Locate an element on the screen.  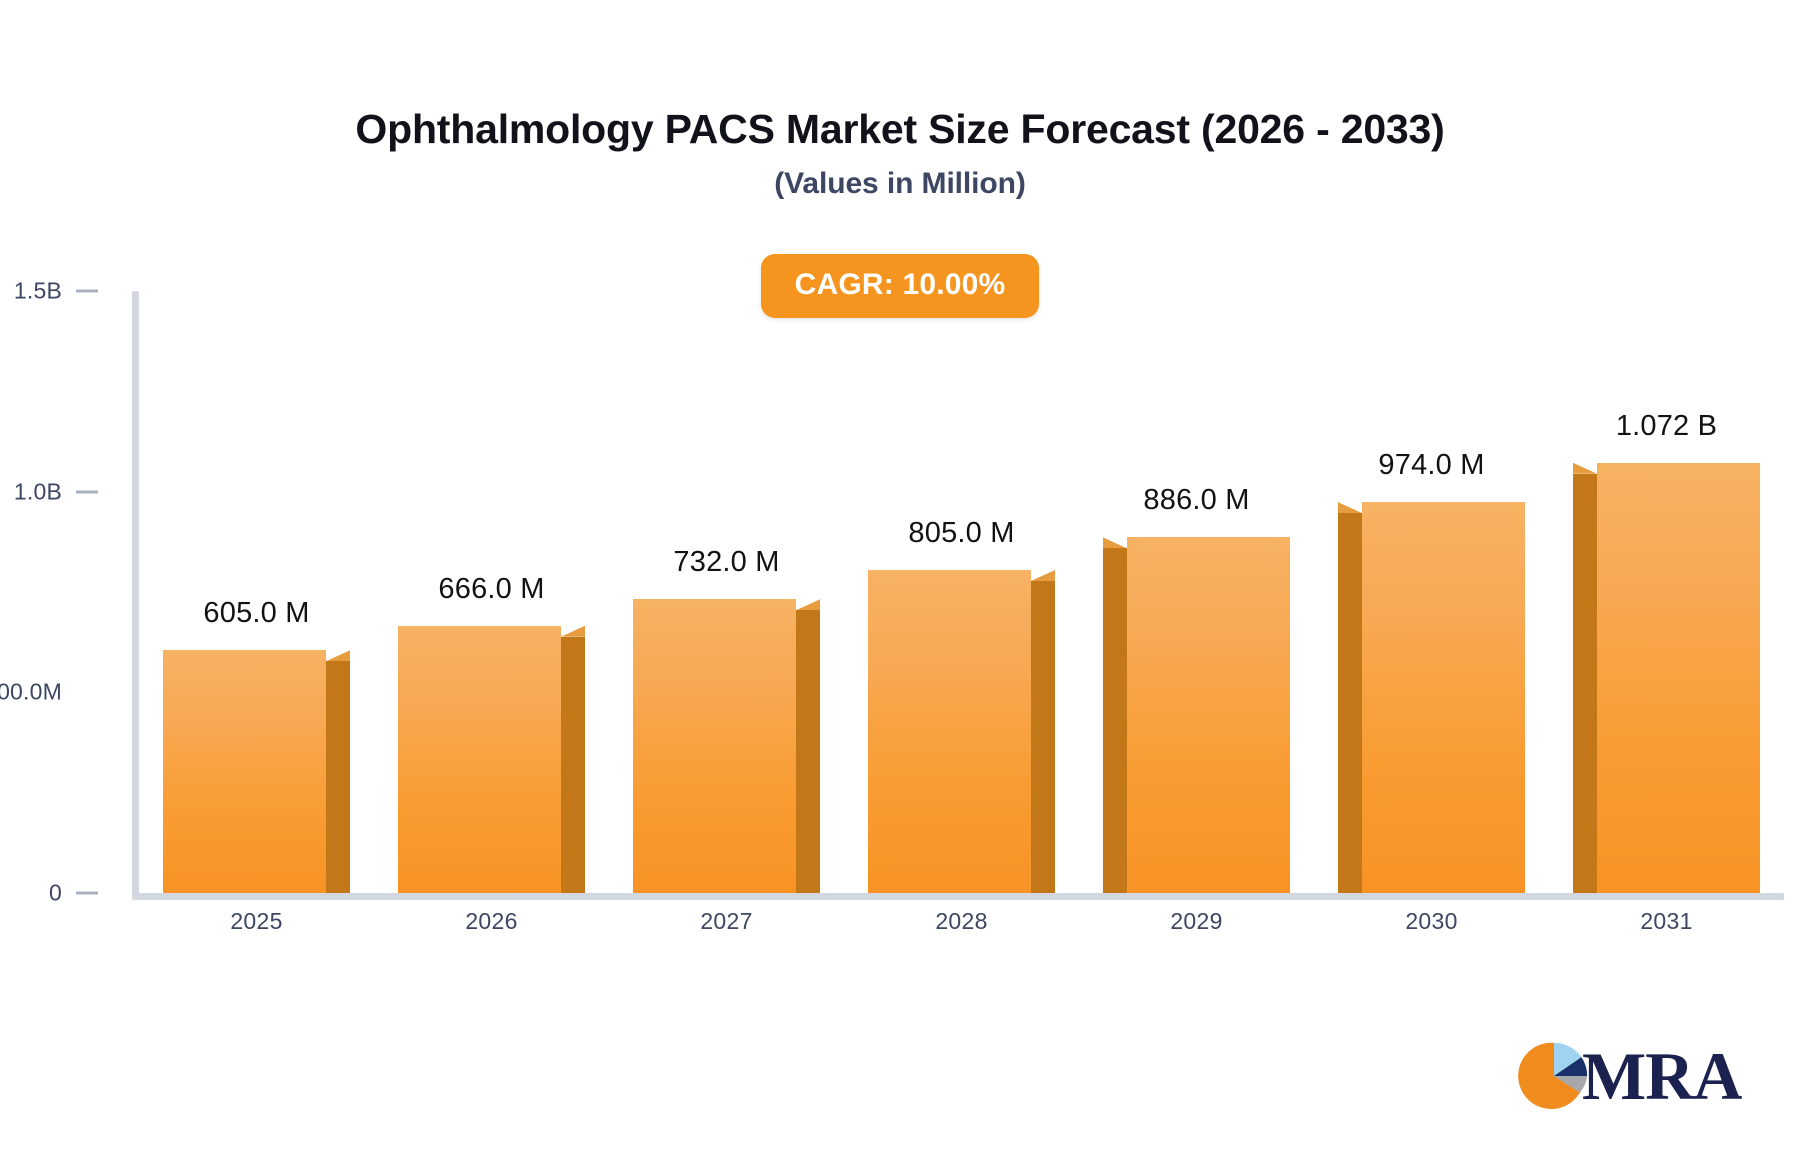
y-axis-line is located at coordinates (135, 595).